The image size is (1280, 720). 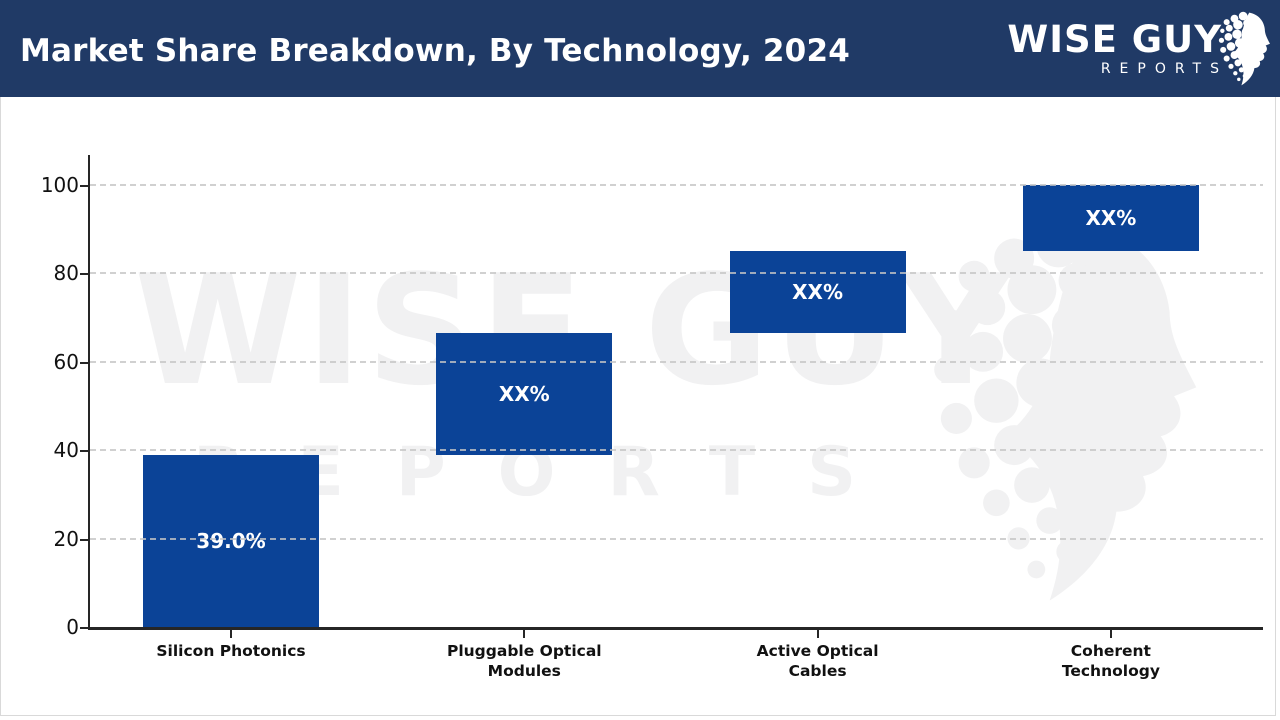 I want to click on bar-coherent-technology: XX%, so click(x=1110, y=218).